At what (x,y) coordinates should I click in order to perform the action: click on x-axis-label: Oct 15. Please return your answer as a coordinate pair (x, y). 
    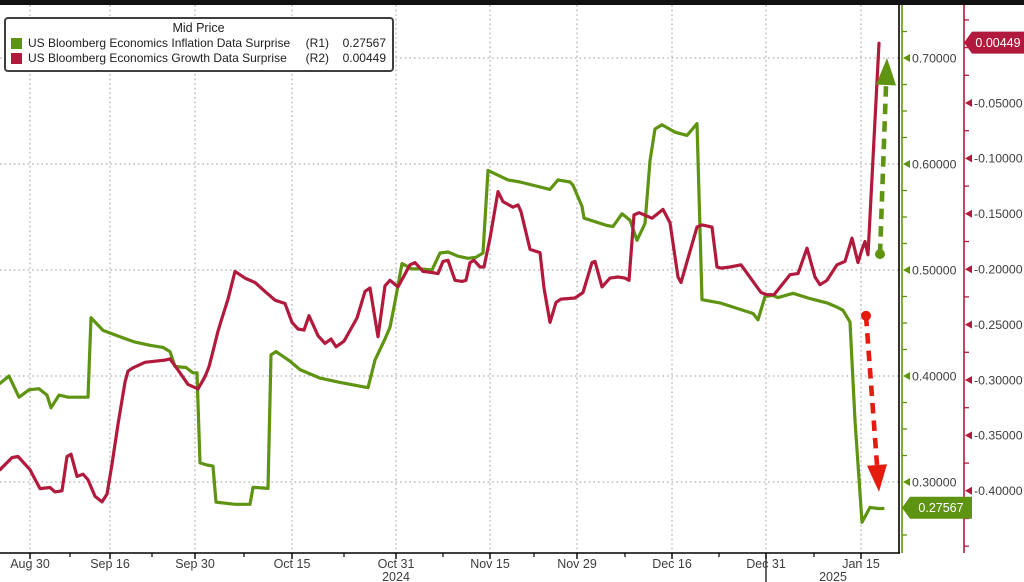
    Looking at the image, I should click on (292, 564).